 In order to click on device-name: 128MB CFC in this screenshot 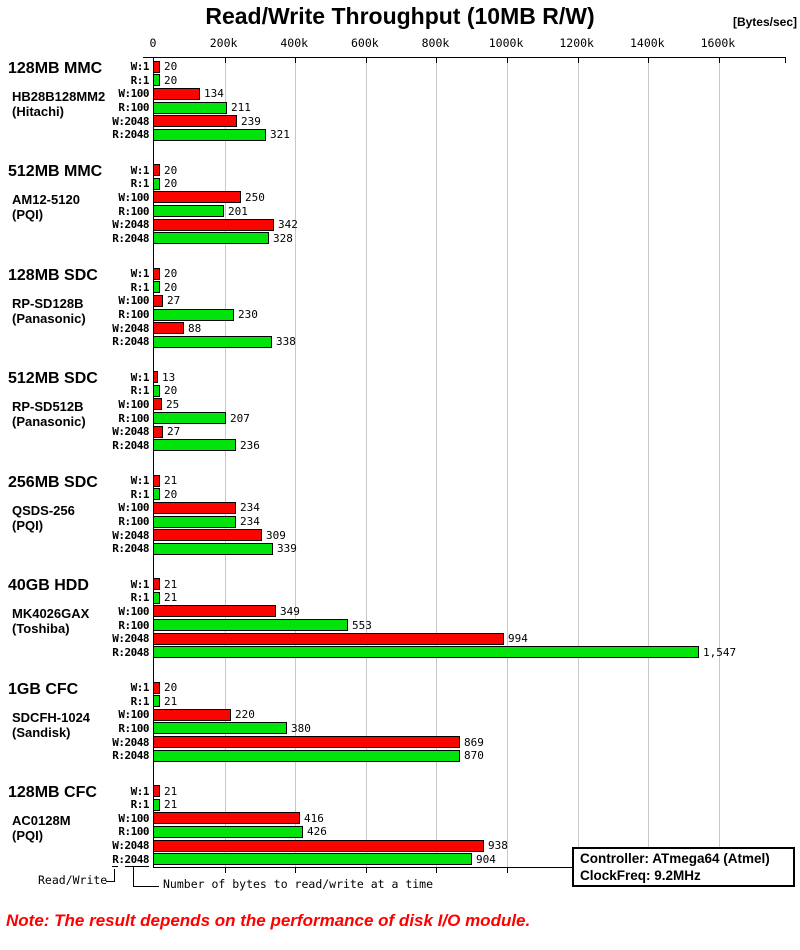, I will do `click(52, 793)`.